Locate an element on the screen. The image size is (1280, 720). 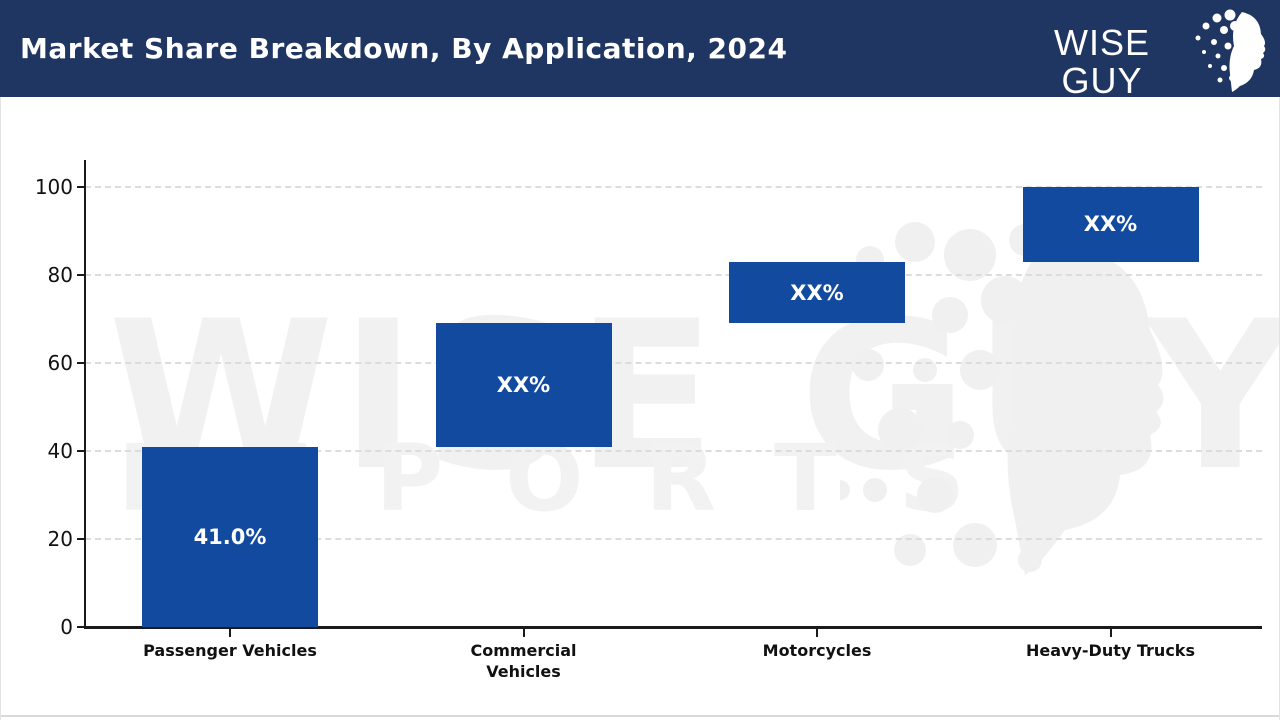
y-tick-label-80: 80 is located at coordinates (60, 275).